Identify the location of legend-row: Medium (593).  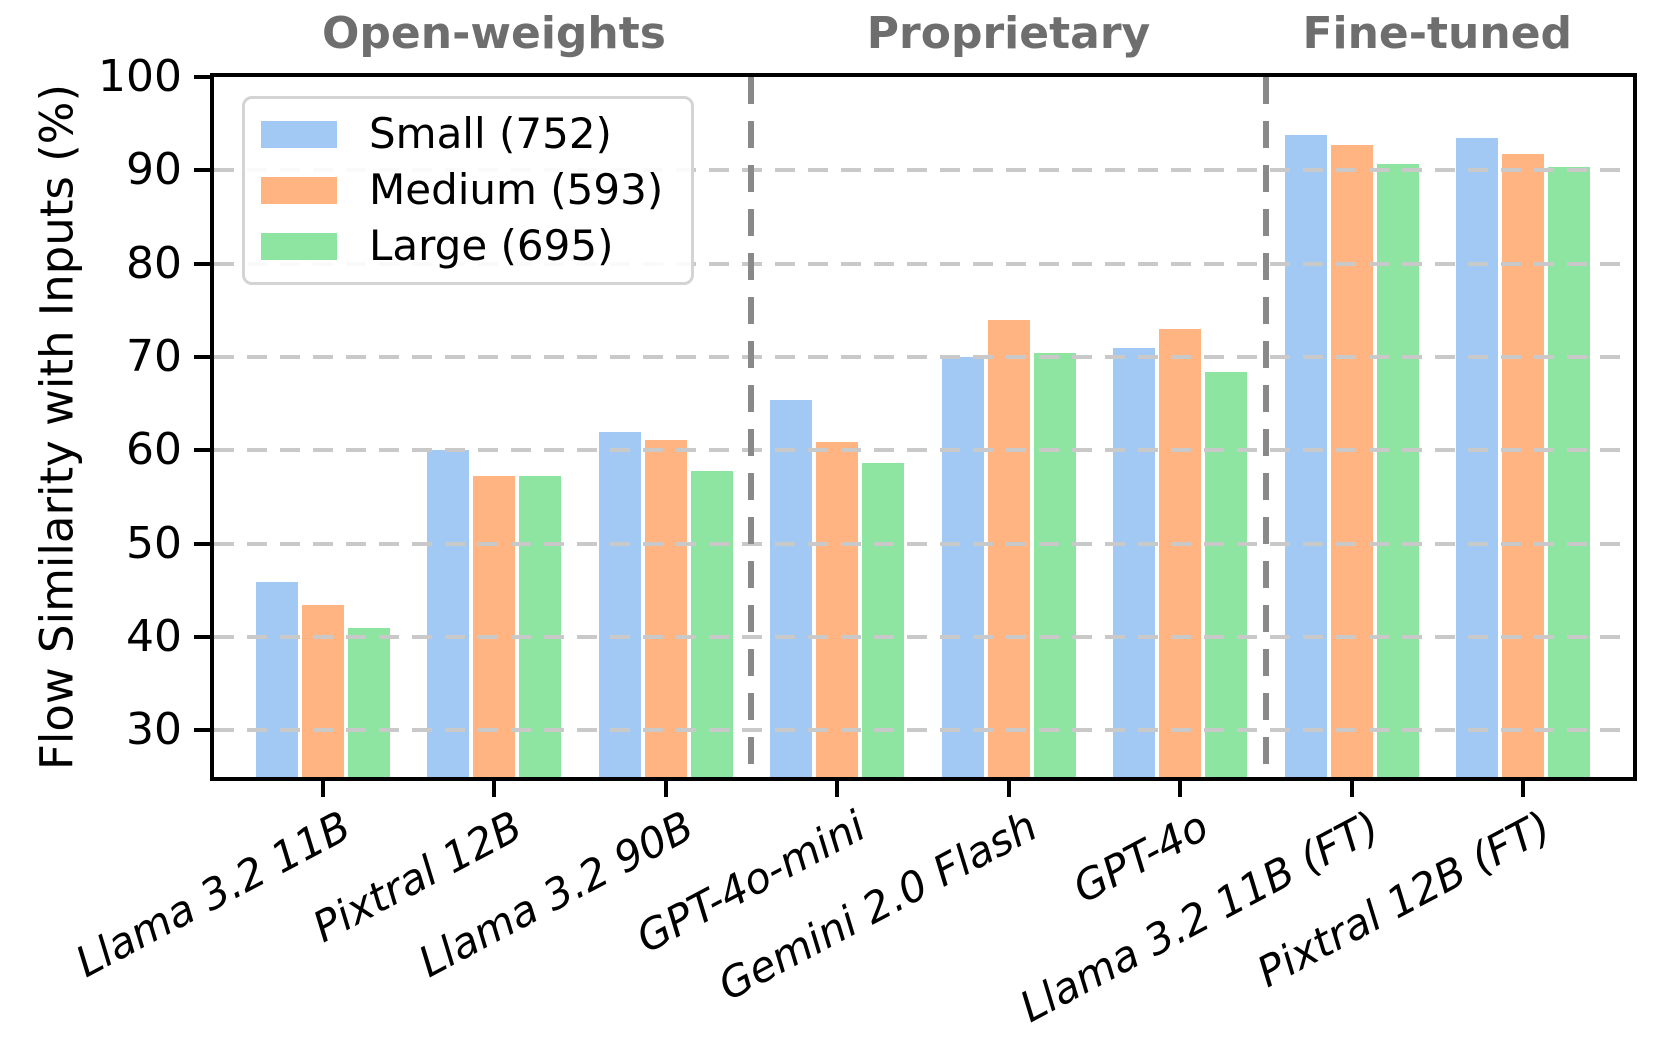
(462, 190).